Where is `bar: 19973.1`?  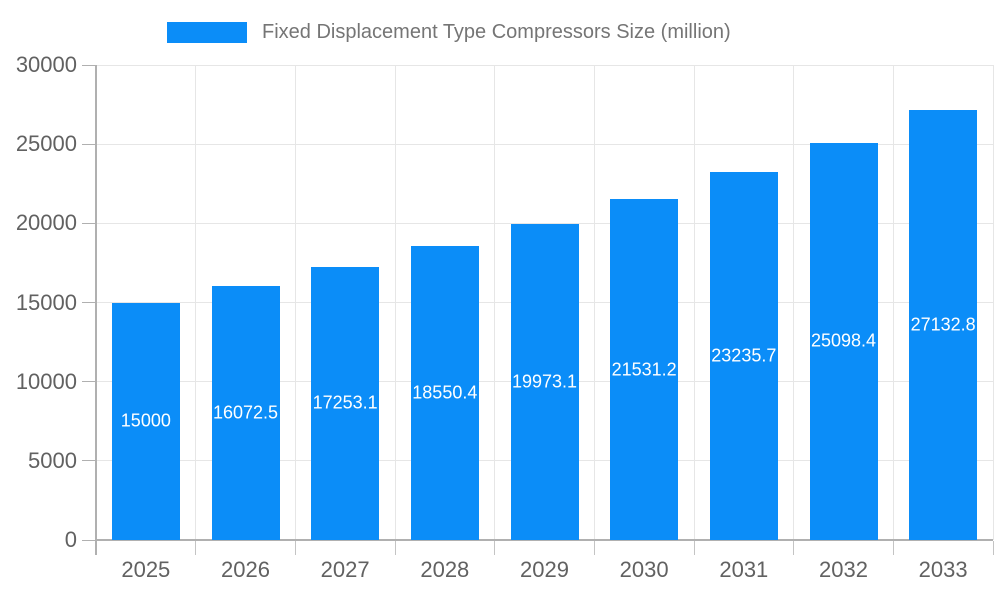
bar: 19973.1 is located at coordinates (544, 381).